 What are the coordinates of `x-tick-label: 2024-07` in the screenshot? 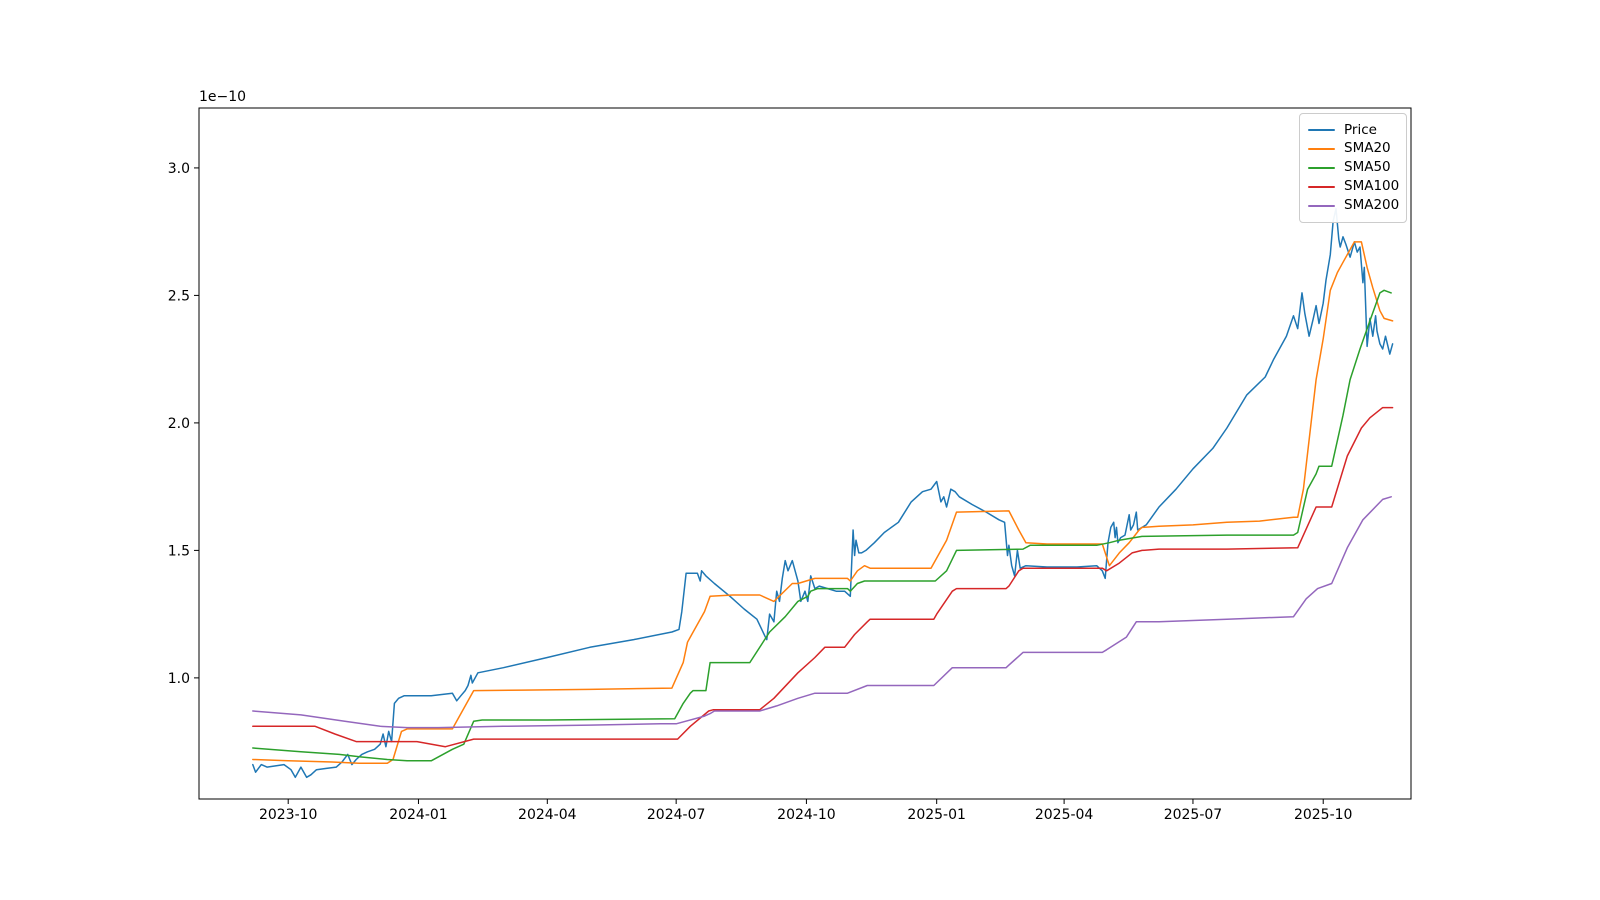 It's located at (676, 815).